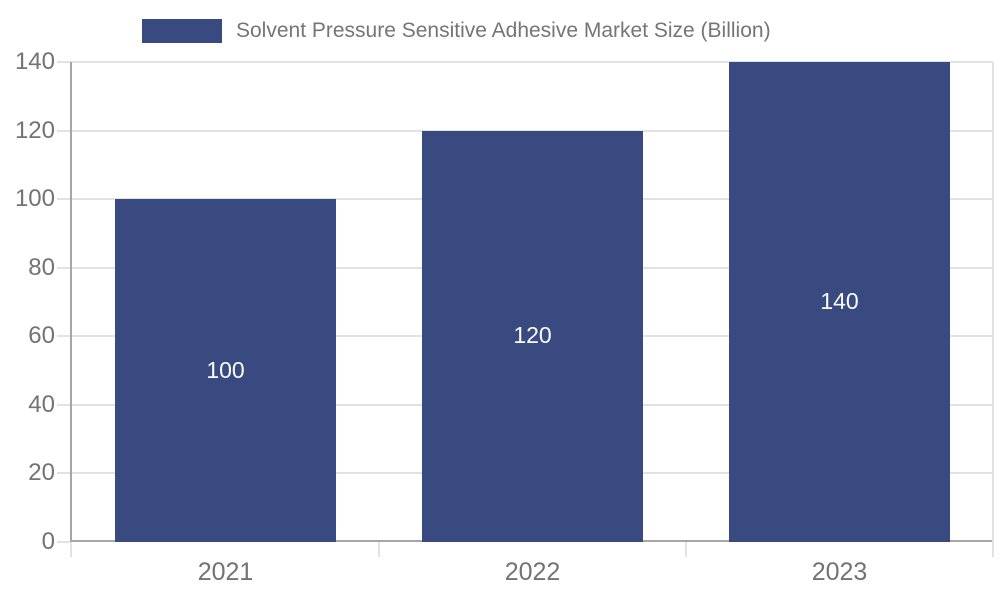 The image size is (1000, 600). Describe the element at coordinates (839, 572) in the screenshot. I see `x-axis-category-label: 2023` at that location.